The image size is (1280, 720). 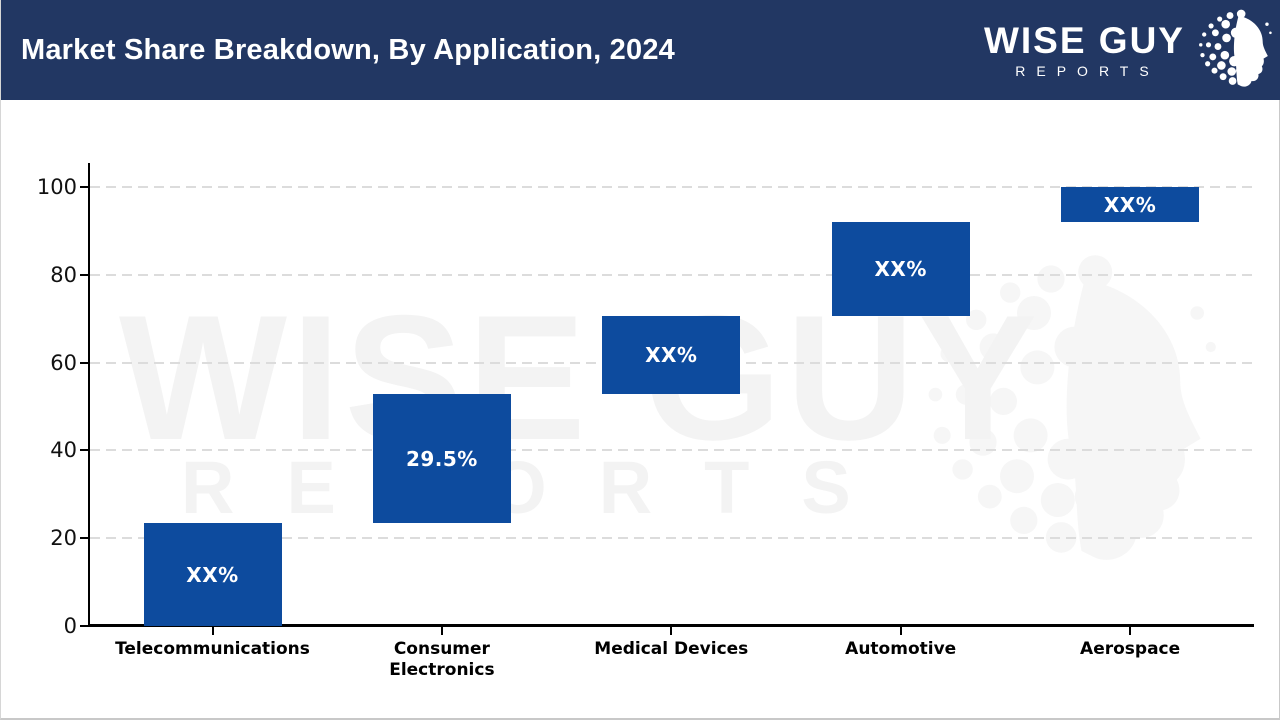 What do you see at coordinates (1087, 70) in the screenshot?
I see `brand-subtitle: REPORTS` at bounding box center [1087, 70].